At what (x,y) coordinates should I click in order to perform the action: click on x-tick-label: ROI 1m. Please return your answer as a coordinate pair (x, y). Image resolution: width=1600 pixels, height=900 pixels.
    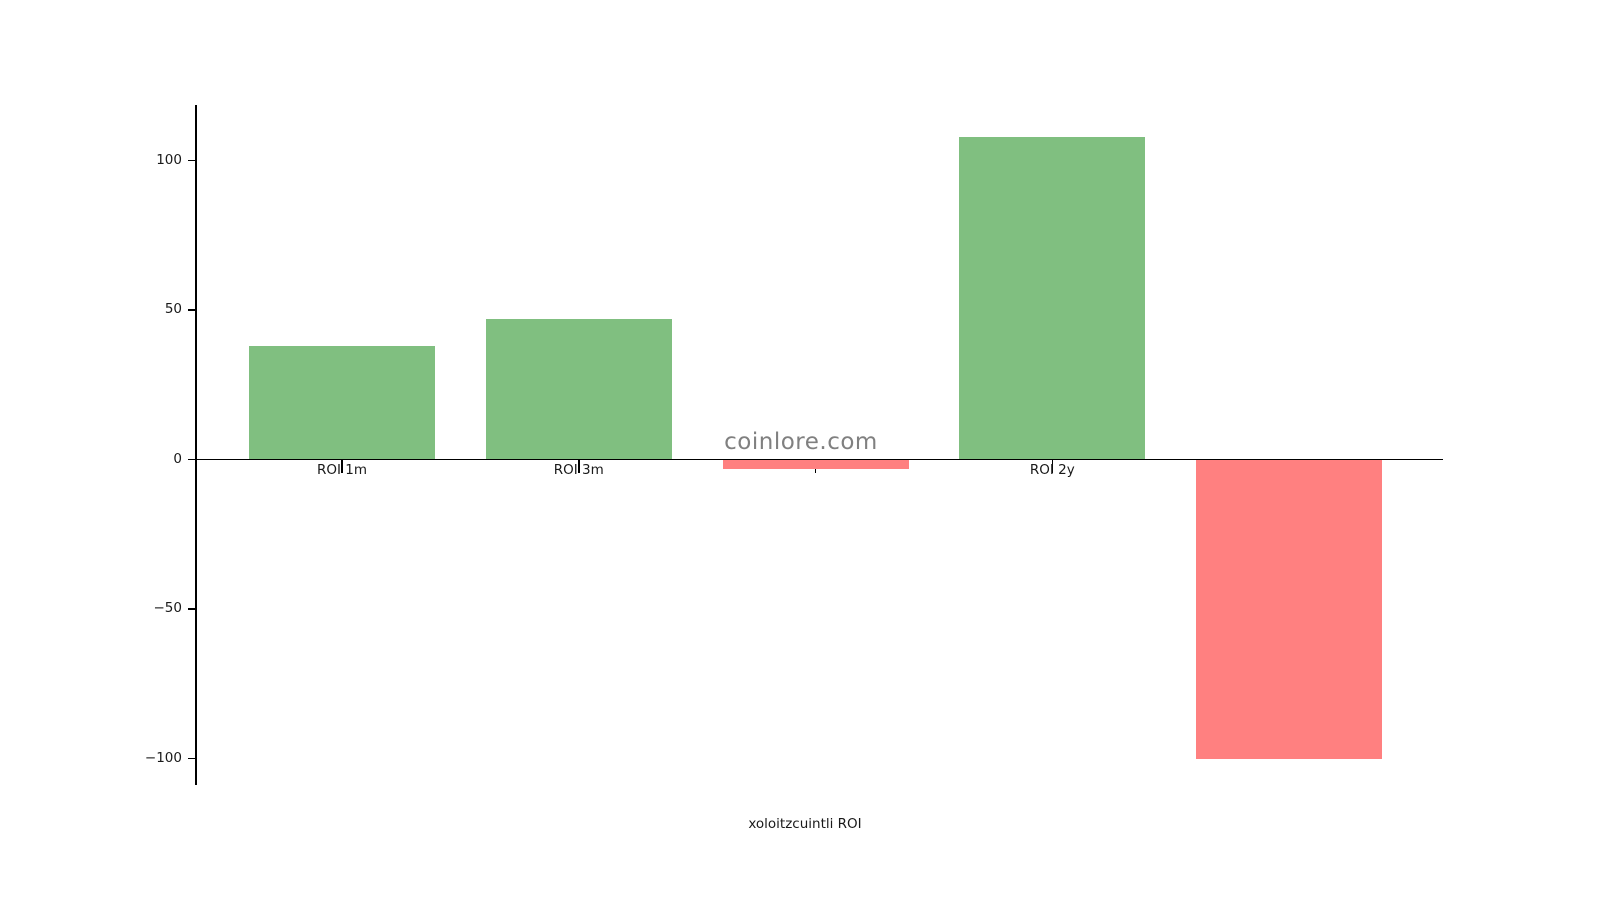
    Looking at the image, I should click on (342, 469).